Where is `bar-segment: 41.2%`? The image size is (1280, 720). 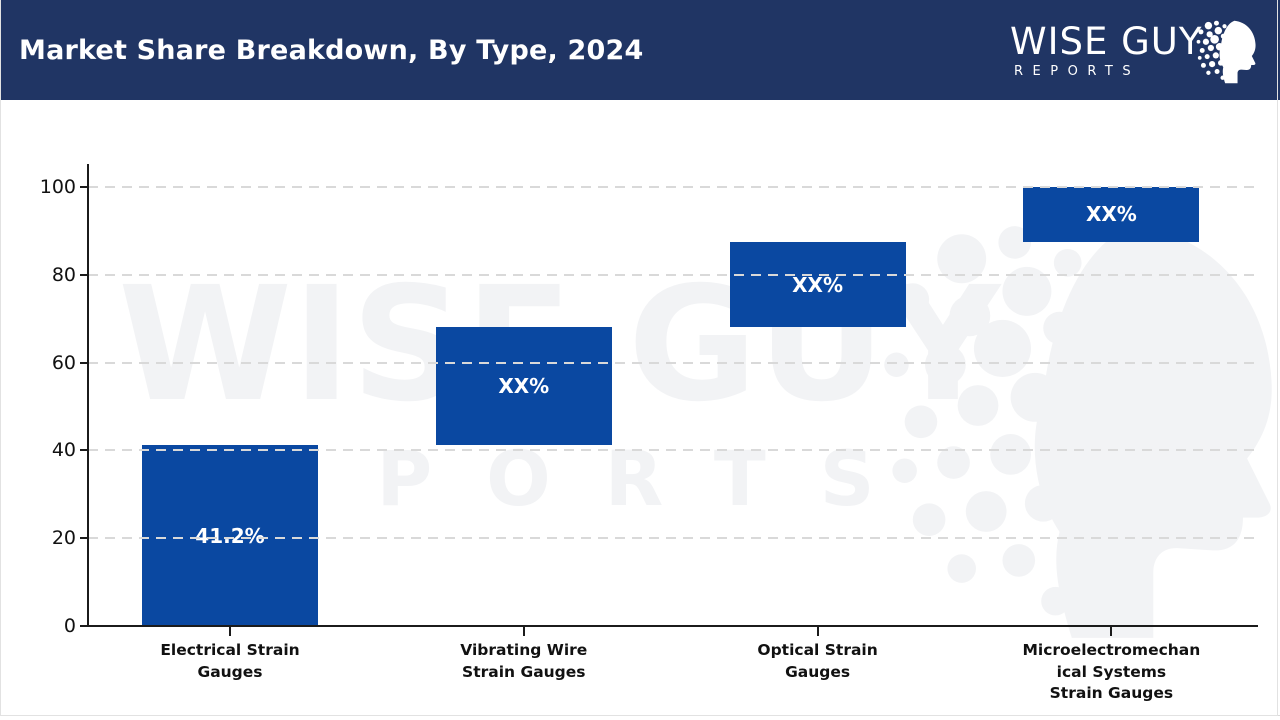
bar-segment: 41.2% is located at coordinates (230, 535).